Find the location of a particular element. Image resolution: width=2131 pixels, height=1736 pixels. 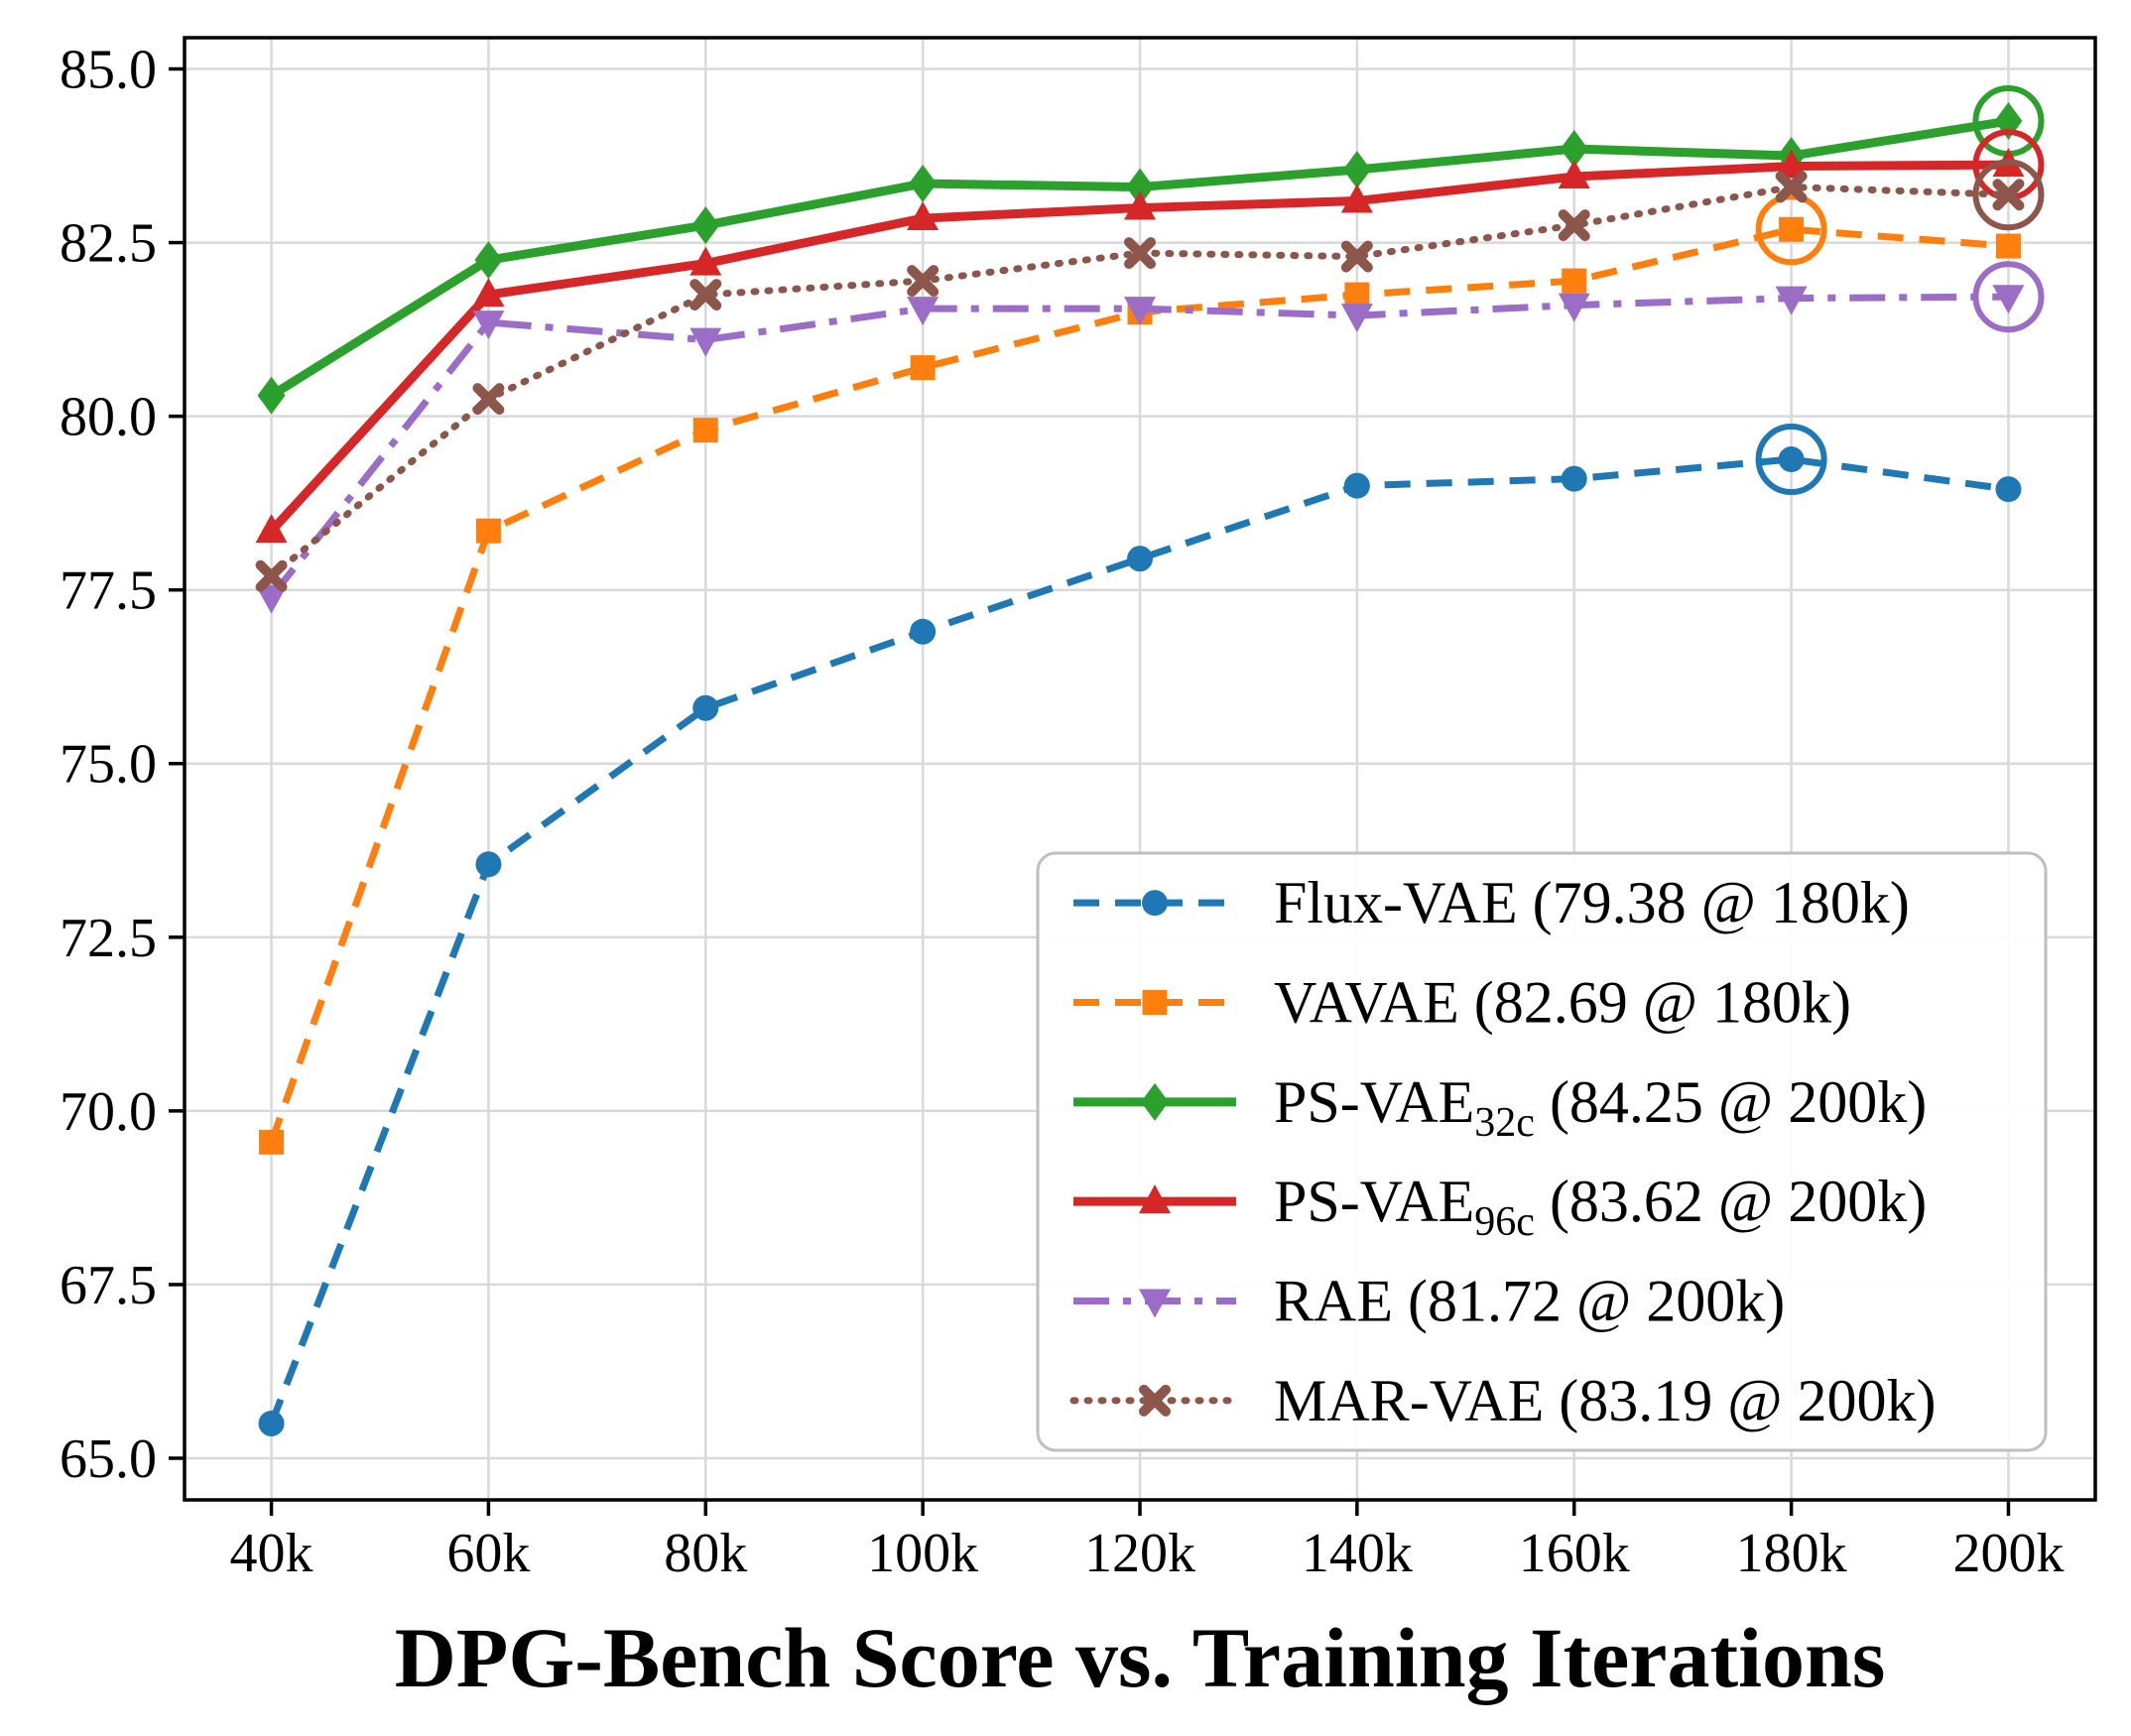

x-tick-label: 60k is located at coordinates (488, 1553).